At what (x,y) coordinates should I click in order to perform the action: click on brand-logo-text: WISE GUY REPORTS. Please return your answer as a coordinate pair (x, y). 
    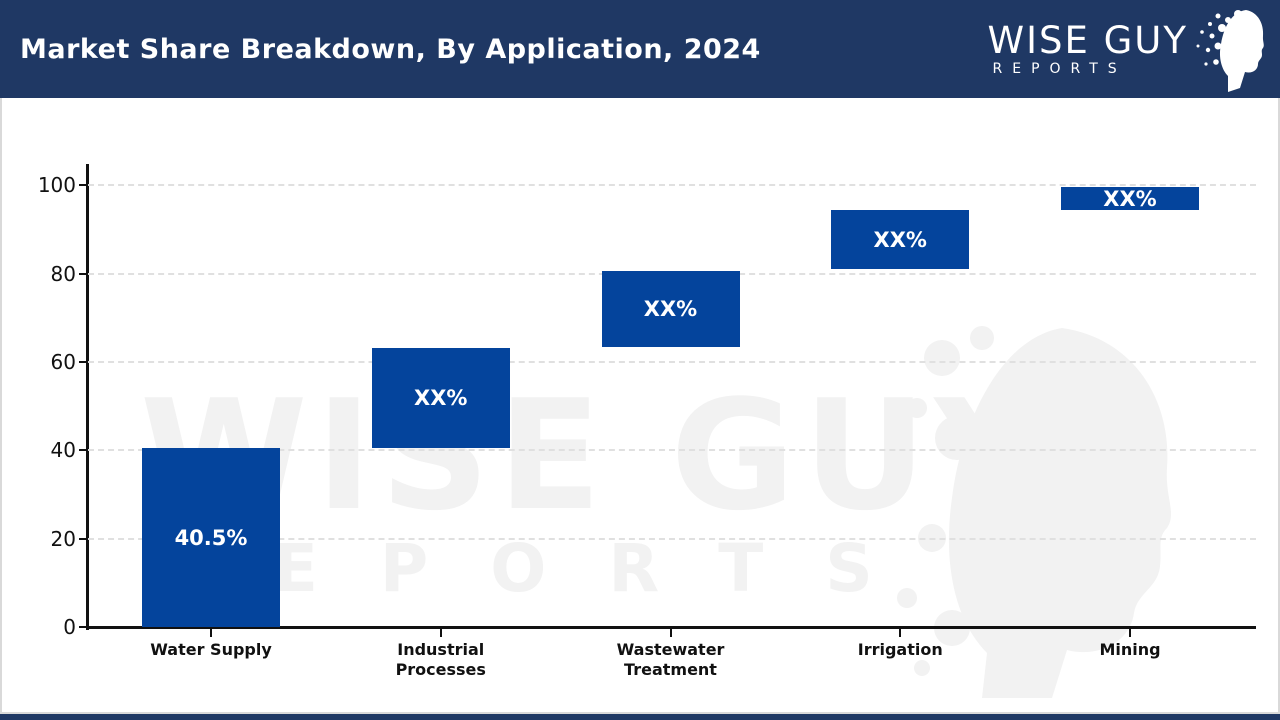
    Looking at the image, I should click on (1087, 48).